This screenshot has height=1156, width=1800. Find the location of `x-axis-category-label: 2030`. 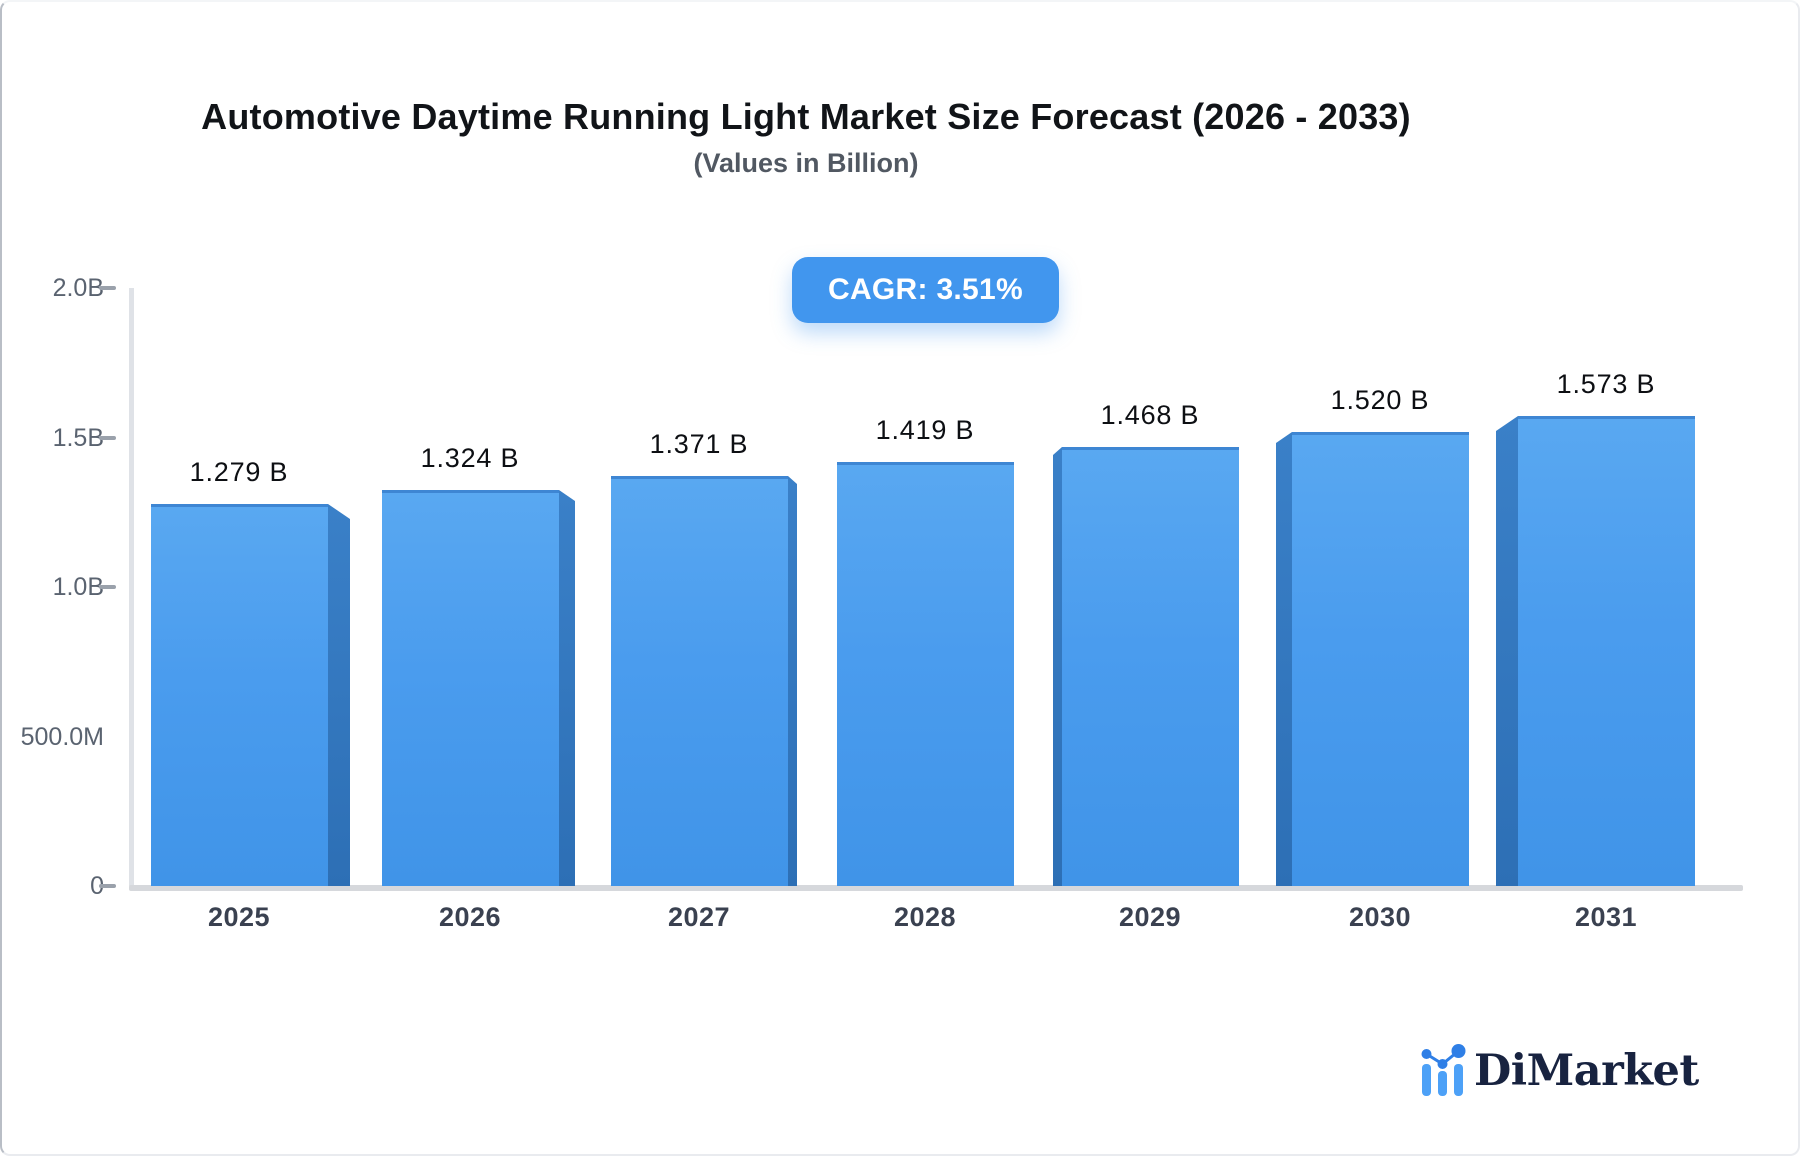

x-axis-category-label: 2030 is located at coordinates (1380, 917).